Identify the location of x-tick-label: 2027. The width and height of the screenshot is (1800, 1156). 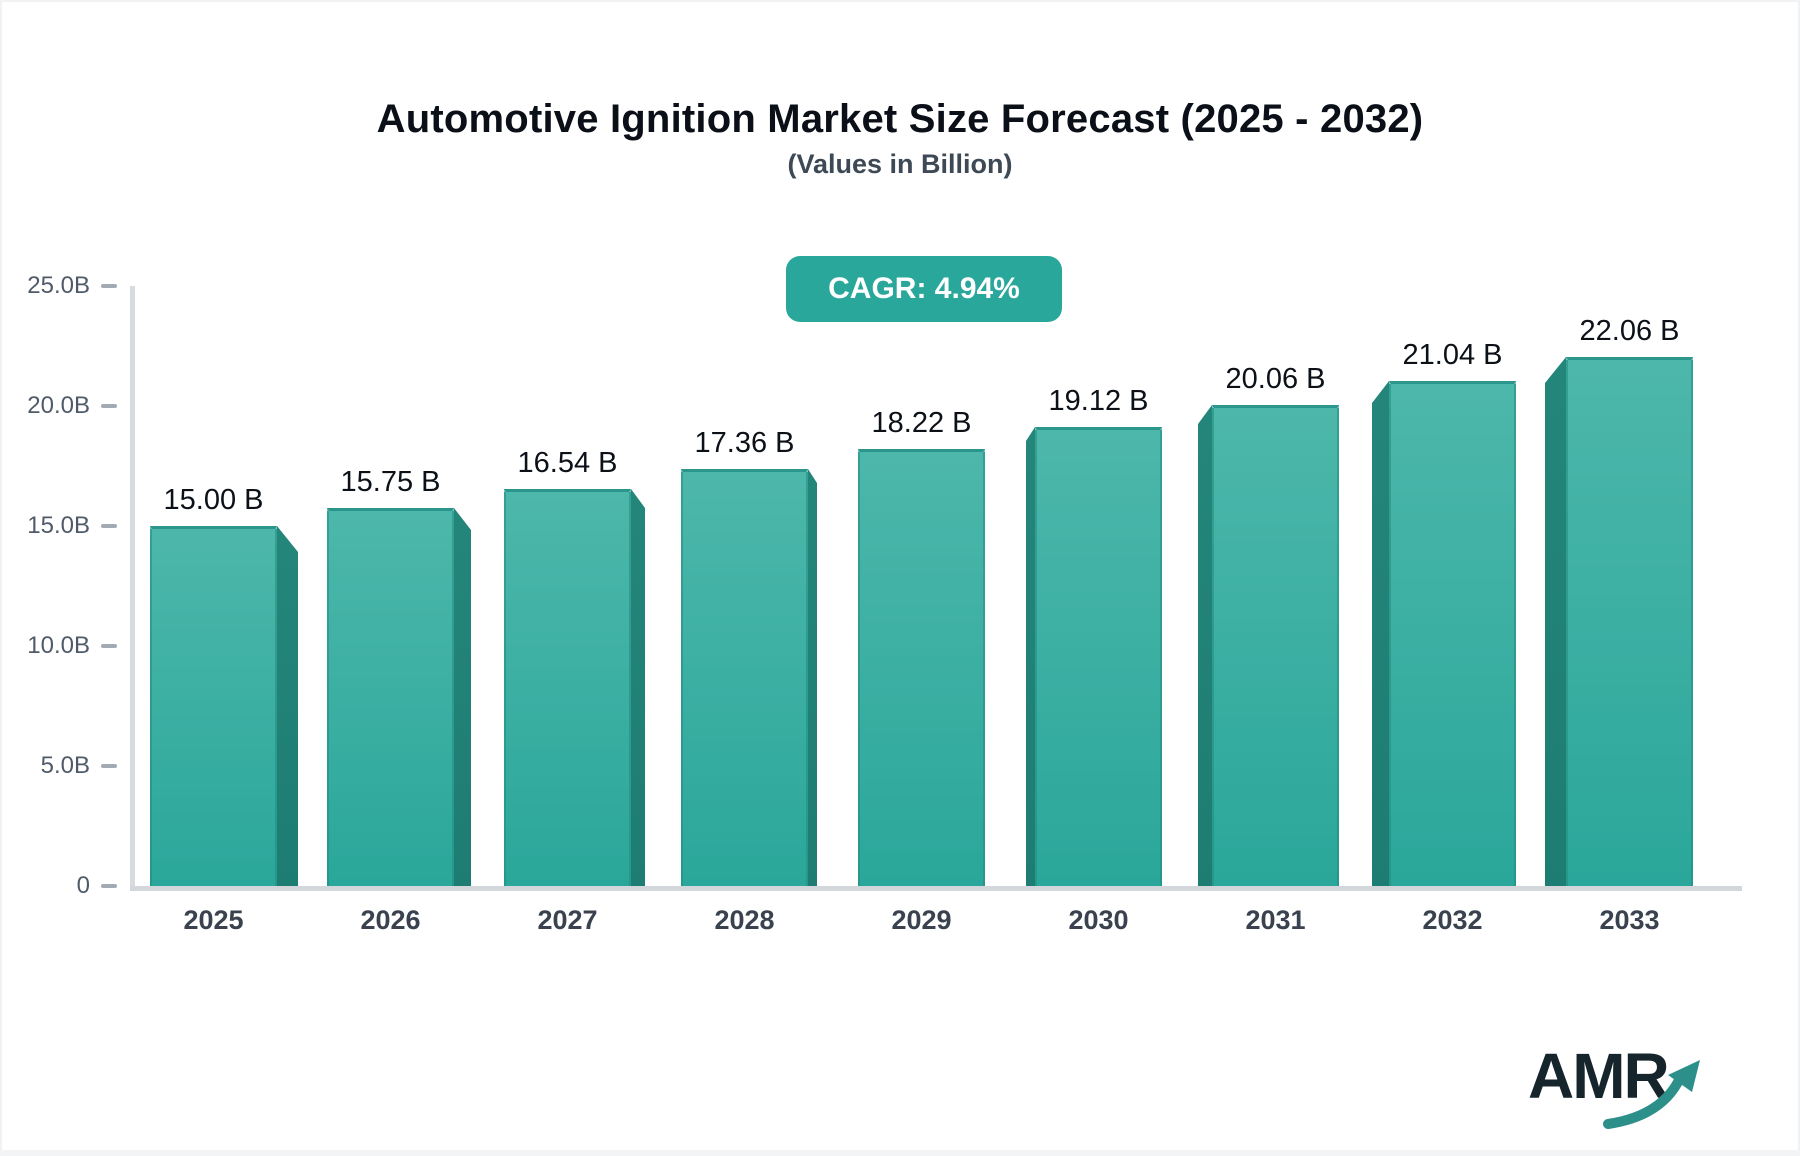
(567, 920).